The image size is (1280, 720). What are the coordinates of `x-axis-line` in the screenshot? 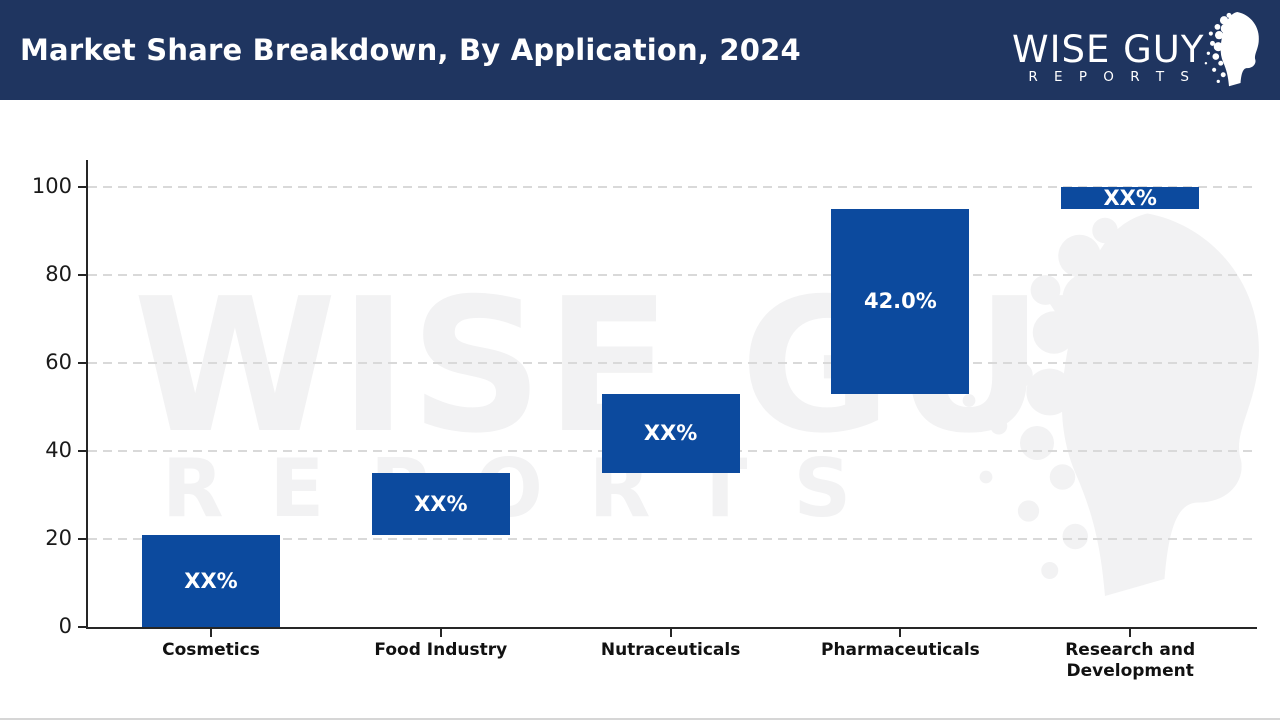 It's located at (671, 628).